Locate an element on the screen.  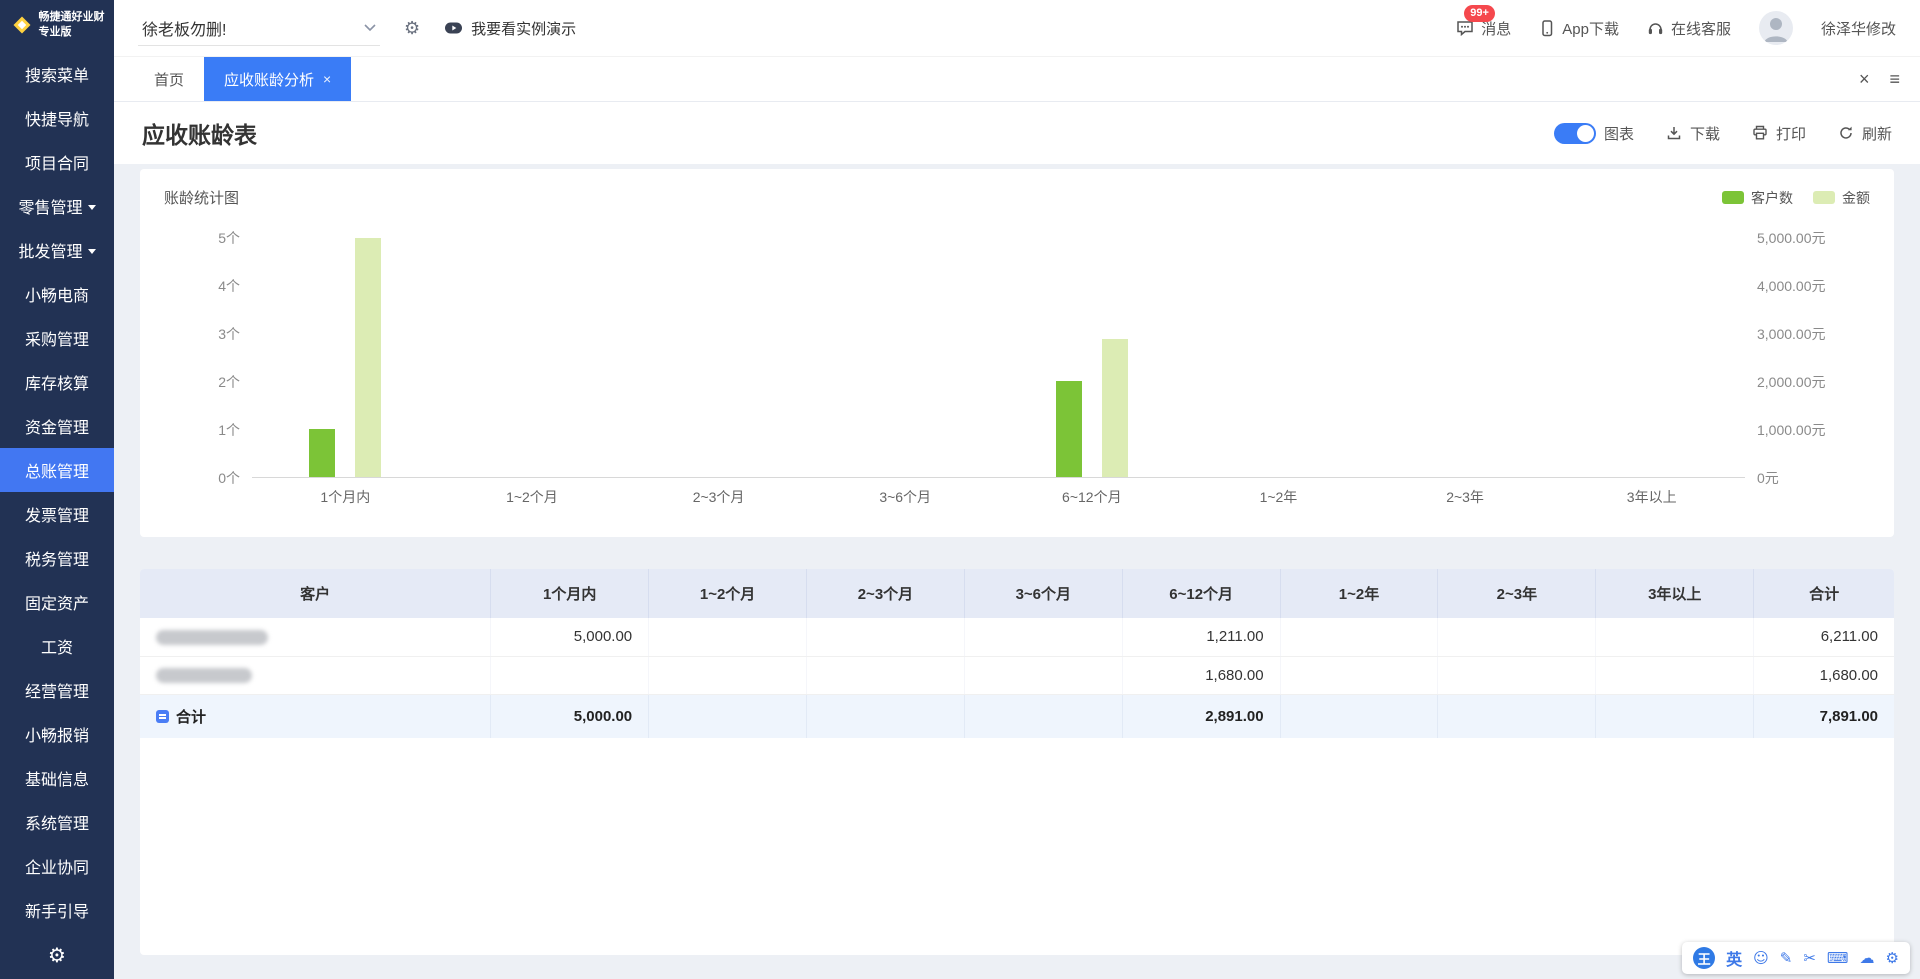
sidebar-item-7: 库存核算 is located at coordinates (57, 382).